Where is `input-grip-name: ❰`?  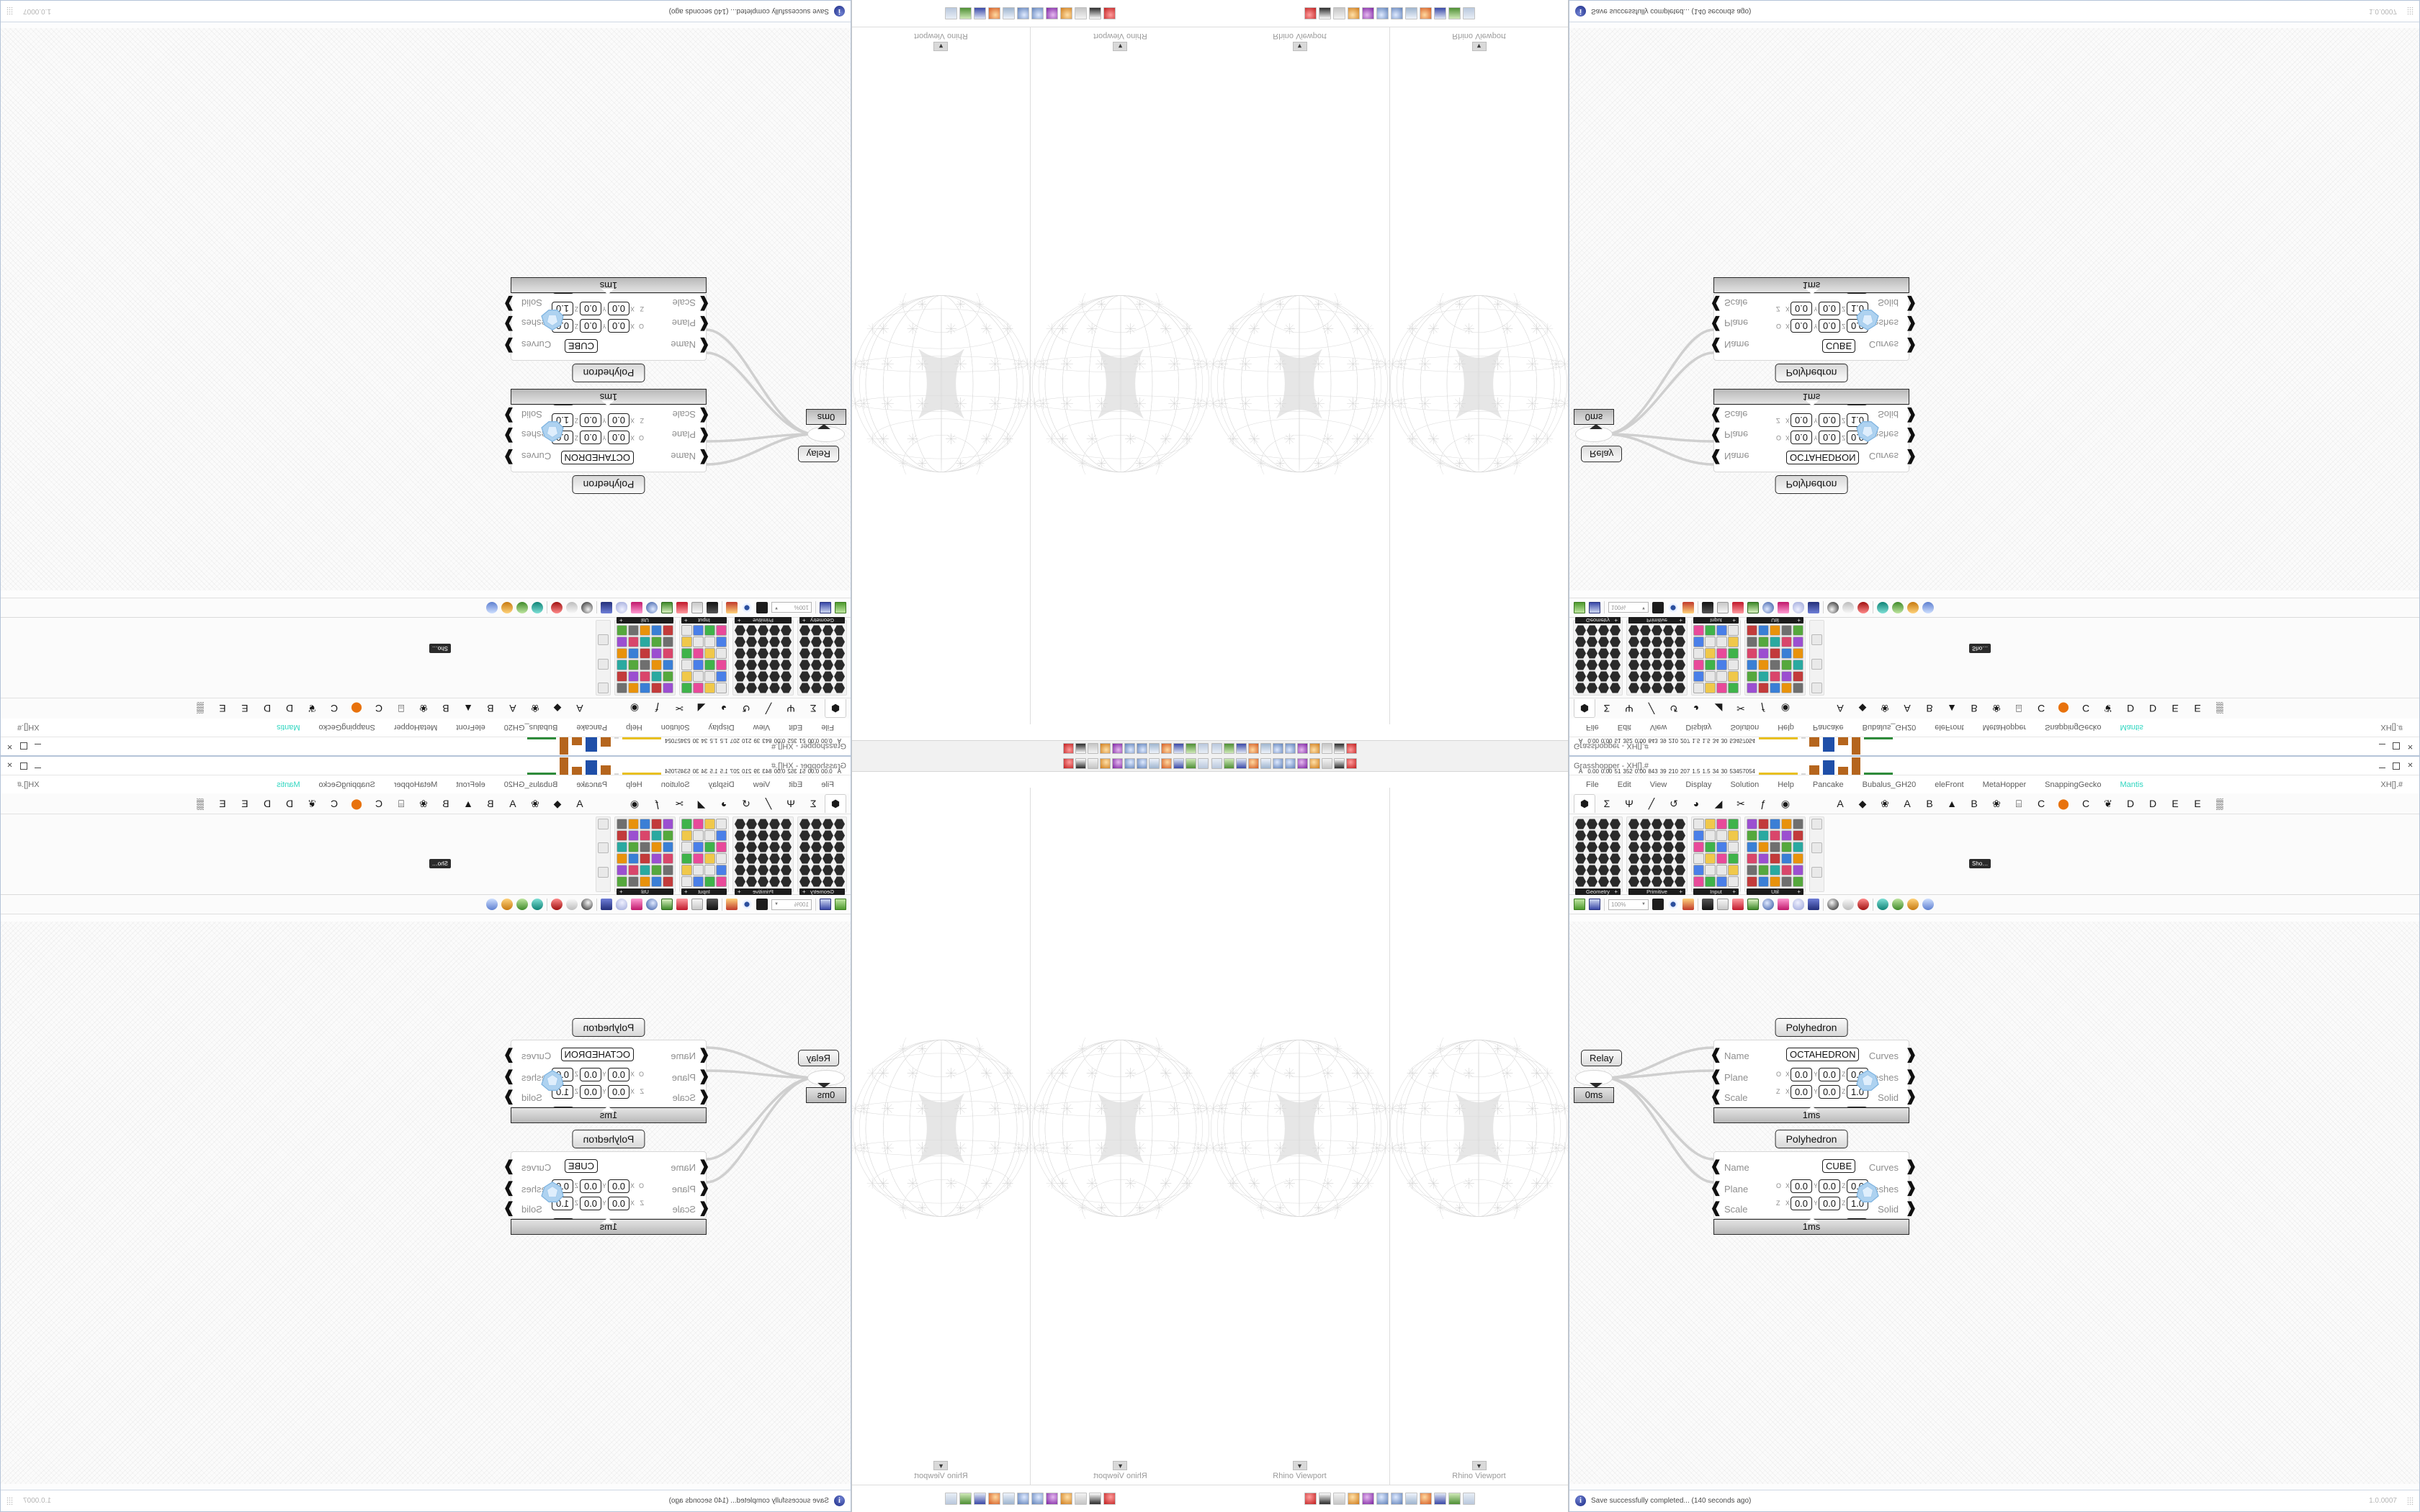
input-grip-name: ❰ is located at coordinates (704, 457).